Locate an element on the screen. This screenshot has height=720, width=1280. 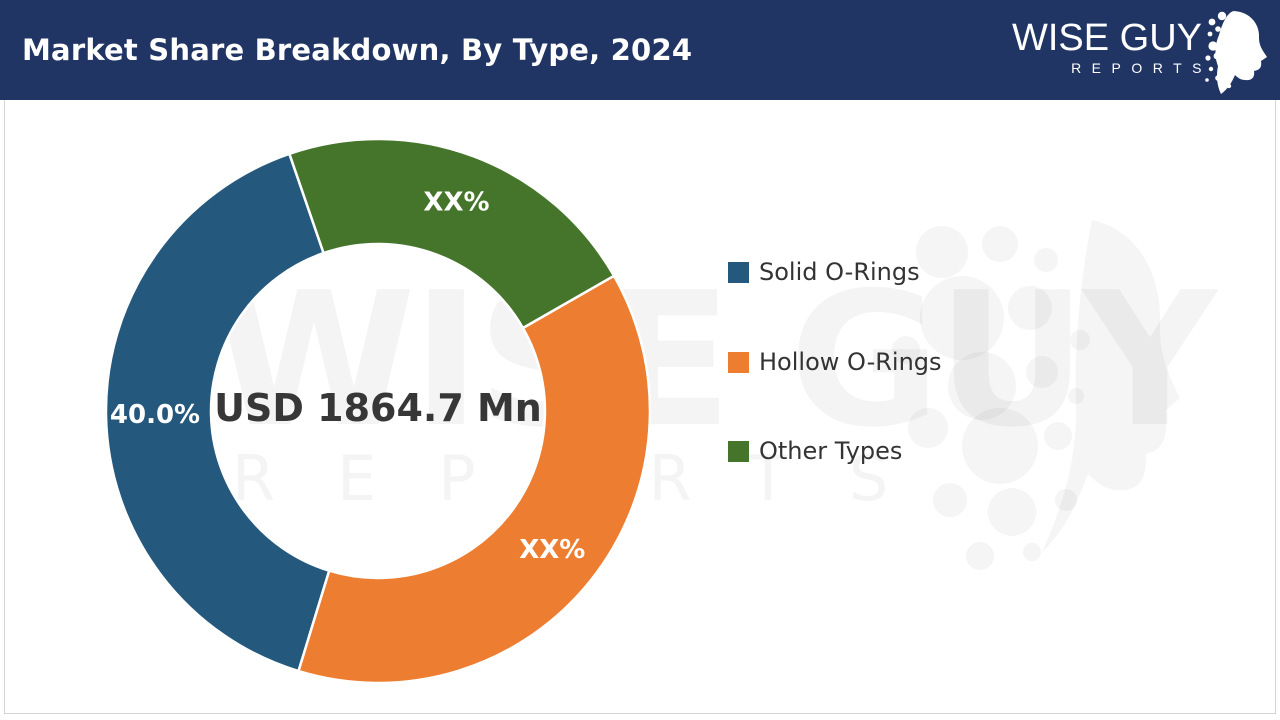
wise-guy-reports-logo: WISE GUY REPORTS is located at coordinates (1140, 50).